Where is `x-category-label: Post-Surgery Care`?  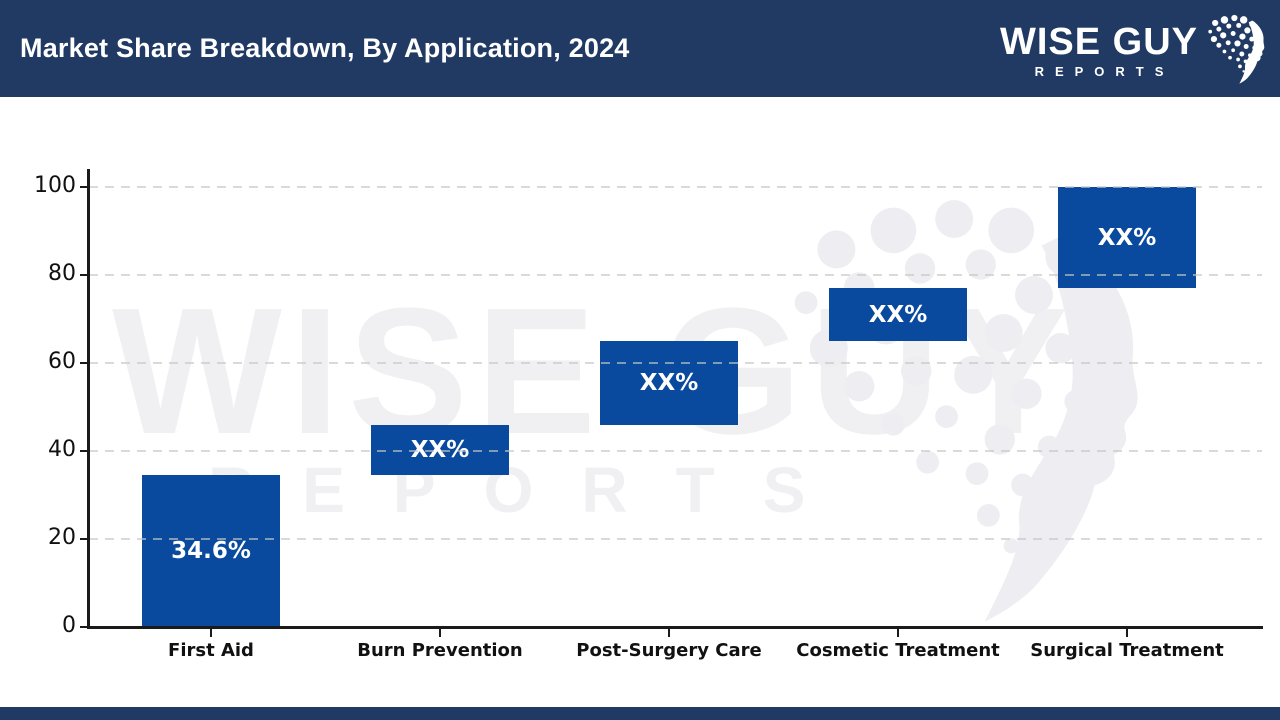
x-category-label: Post-Surgery Care is located at coordinates (669, 650).